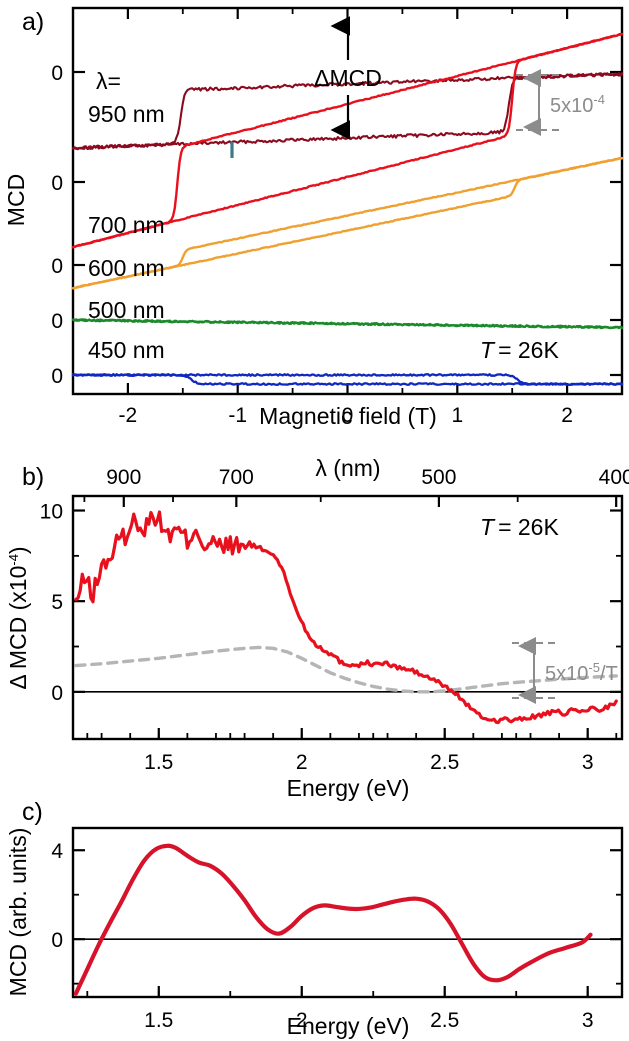 The width and height of the screenshot is (629, 1041). I want to click on delta-mcd-annotation: ΔMCD, so click(348, 78).